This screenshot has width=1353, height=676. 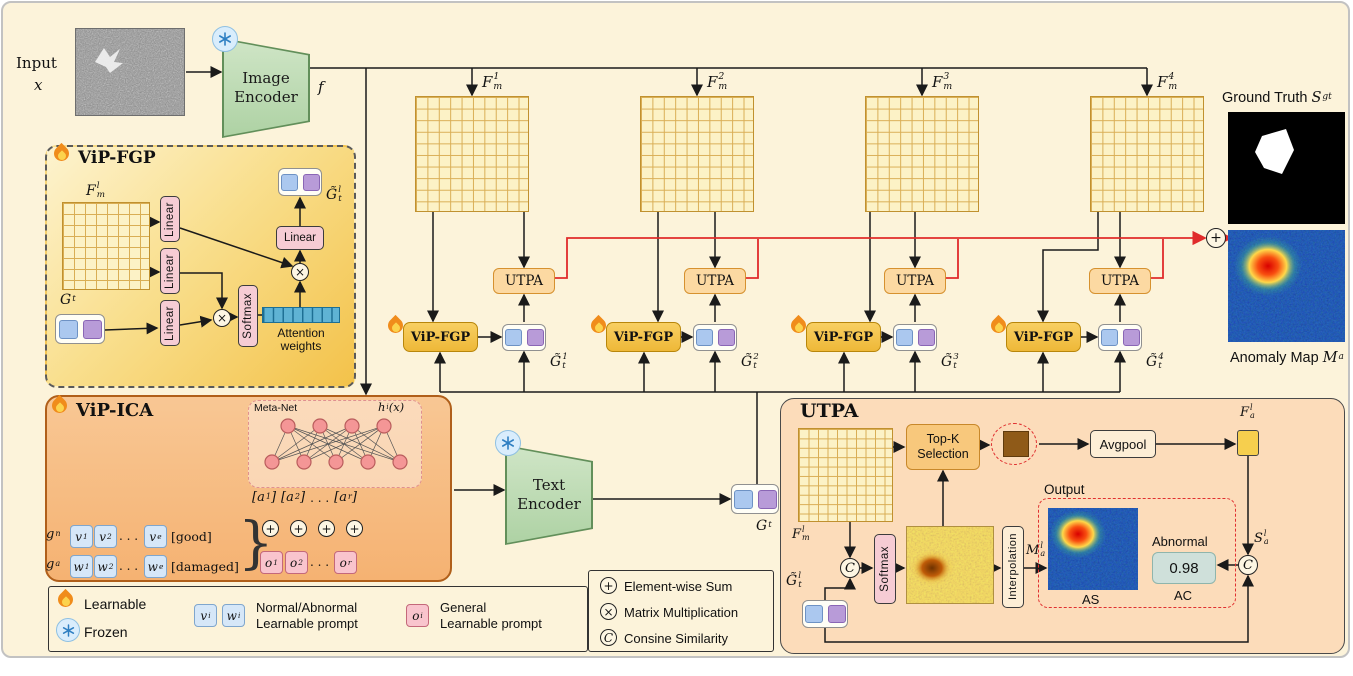 What do you see at coordinates (1248, 443) in the screenshot?
I see `fa-square` at bounding box center [1248, 443].